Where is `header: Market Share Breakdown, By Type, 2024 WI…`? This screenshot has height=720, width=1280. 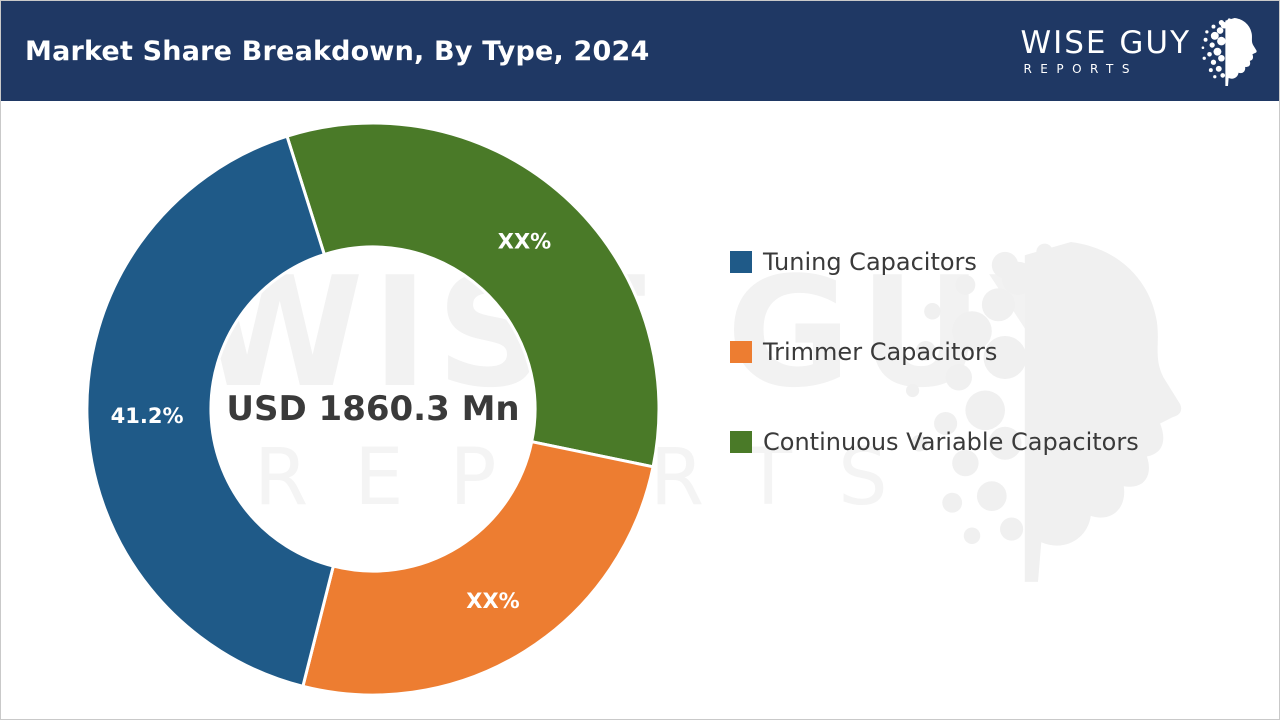
header: Market Share Breakdown, By Type, 2024 WI… is located at coordinates (640, 51).